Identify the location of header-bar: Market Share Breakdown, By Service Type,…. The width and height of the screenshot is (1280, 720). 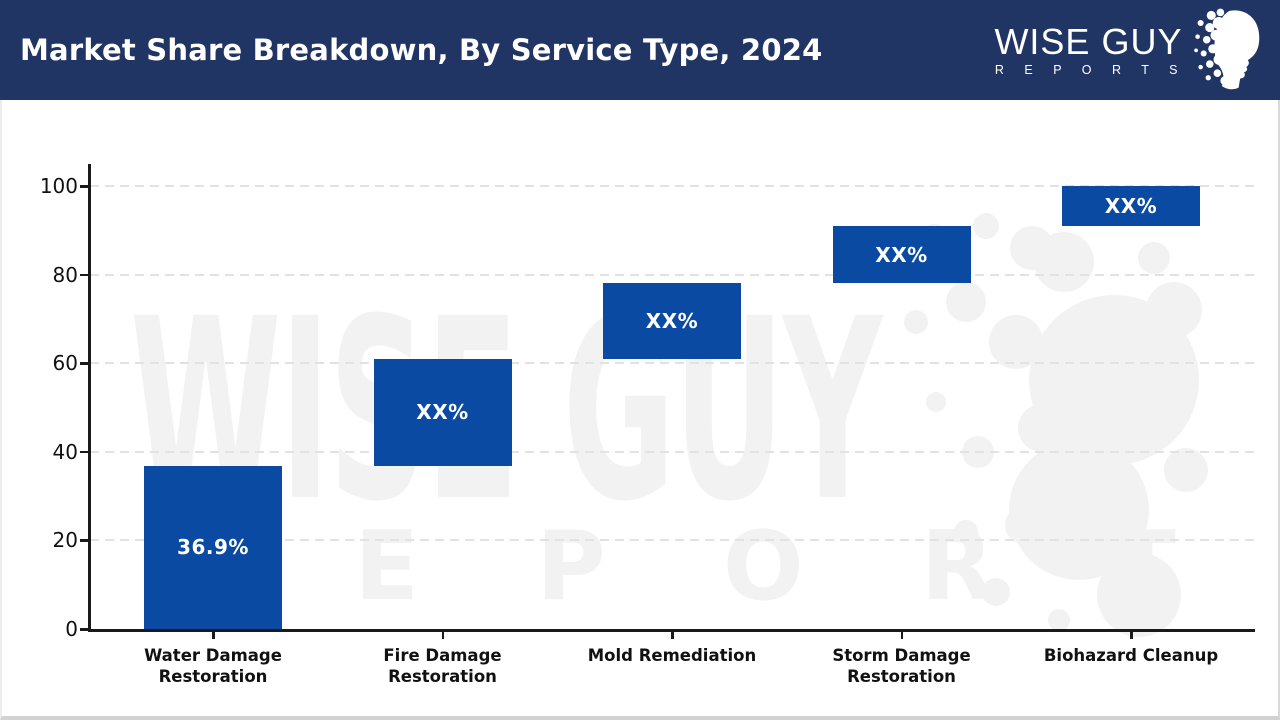
(640, 50).